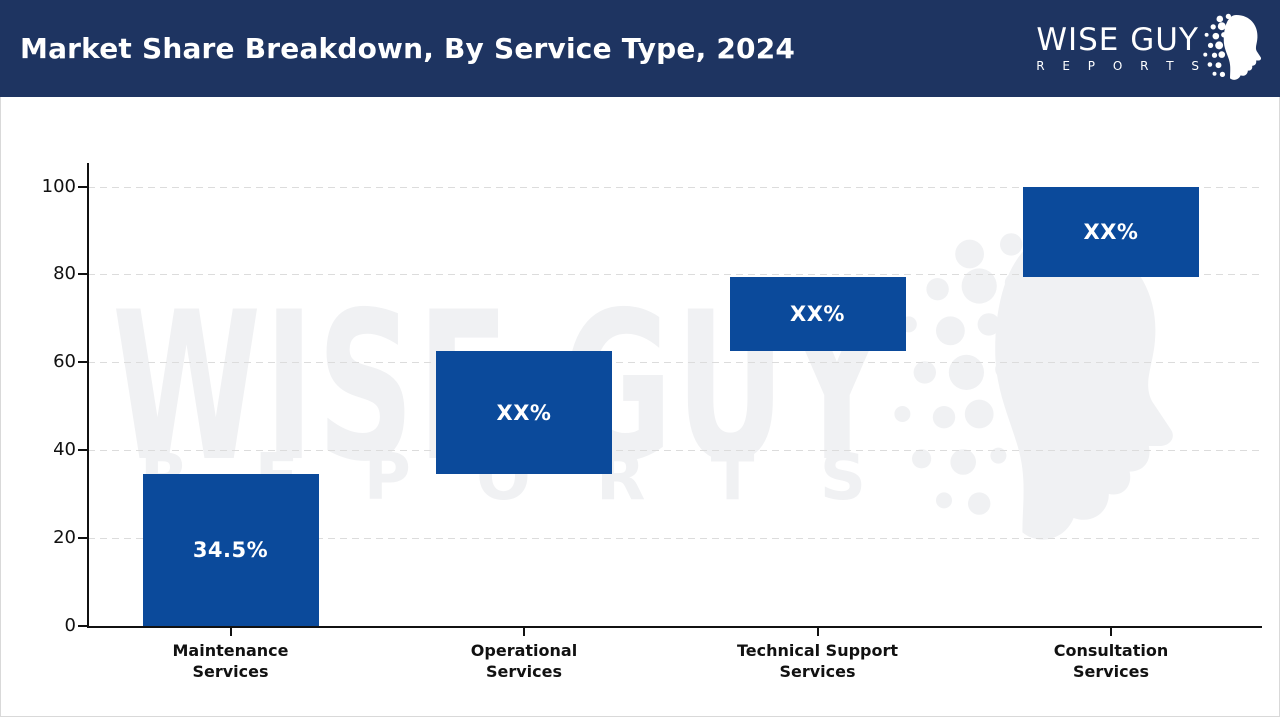 Image resolution: width=1280 pixels, height=720 pixels. What do you see at coordinates (817, 661) in the screenshot?
I see `x-category-label: Technical Support Services` at bounding box center [817, 661].